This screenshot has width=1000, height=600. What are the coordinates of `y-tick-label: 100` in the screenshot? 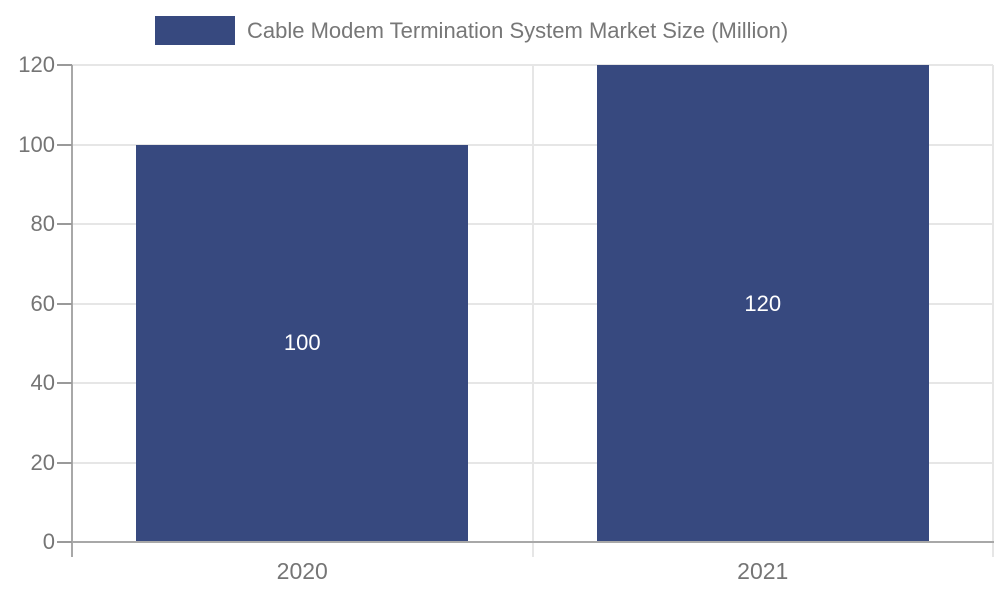 It's located at (36, 144).